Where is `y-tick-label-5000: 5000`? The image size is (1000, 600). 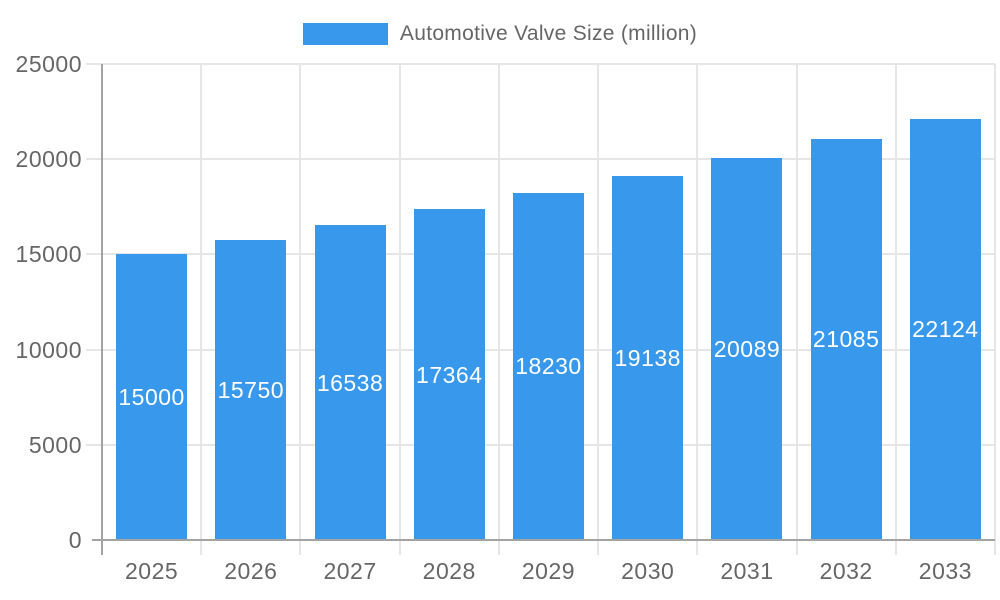 y-tick-label-5000: 5000 is located at coordinates (55, 444).